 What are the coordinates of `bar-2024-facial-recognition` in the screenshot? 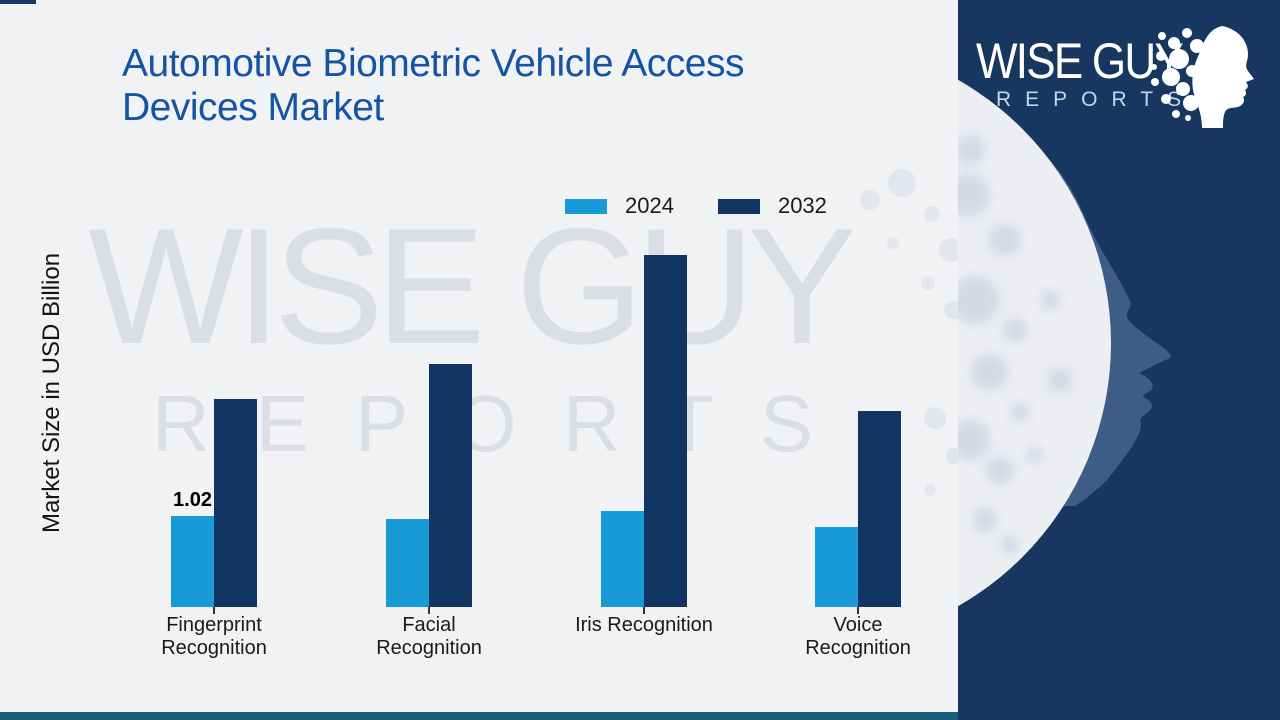 It's located at (407, 563).